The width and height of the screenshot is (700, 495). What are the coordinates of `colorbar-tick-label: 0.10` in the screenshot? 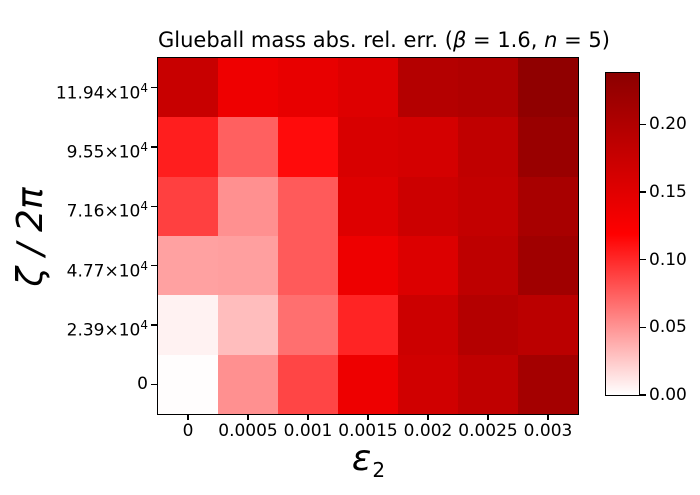 It's located at (668, 259).